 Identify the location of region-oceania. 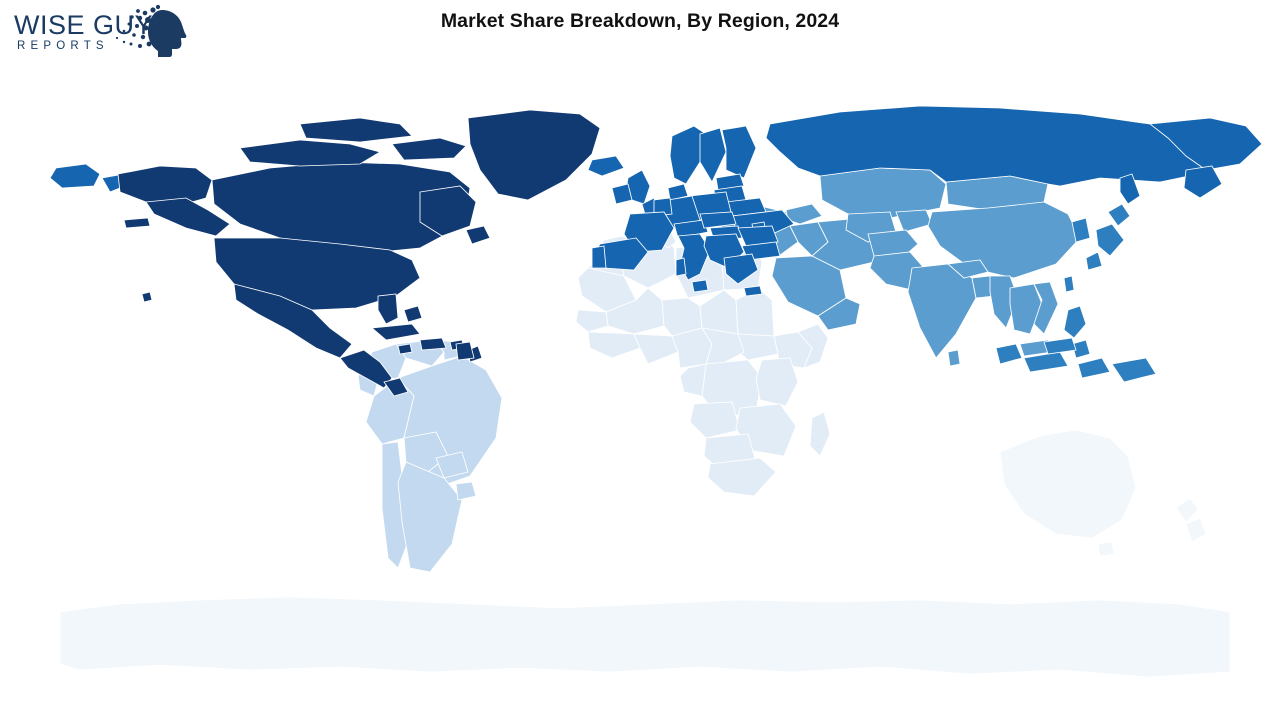
(1103, 493).